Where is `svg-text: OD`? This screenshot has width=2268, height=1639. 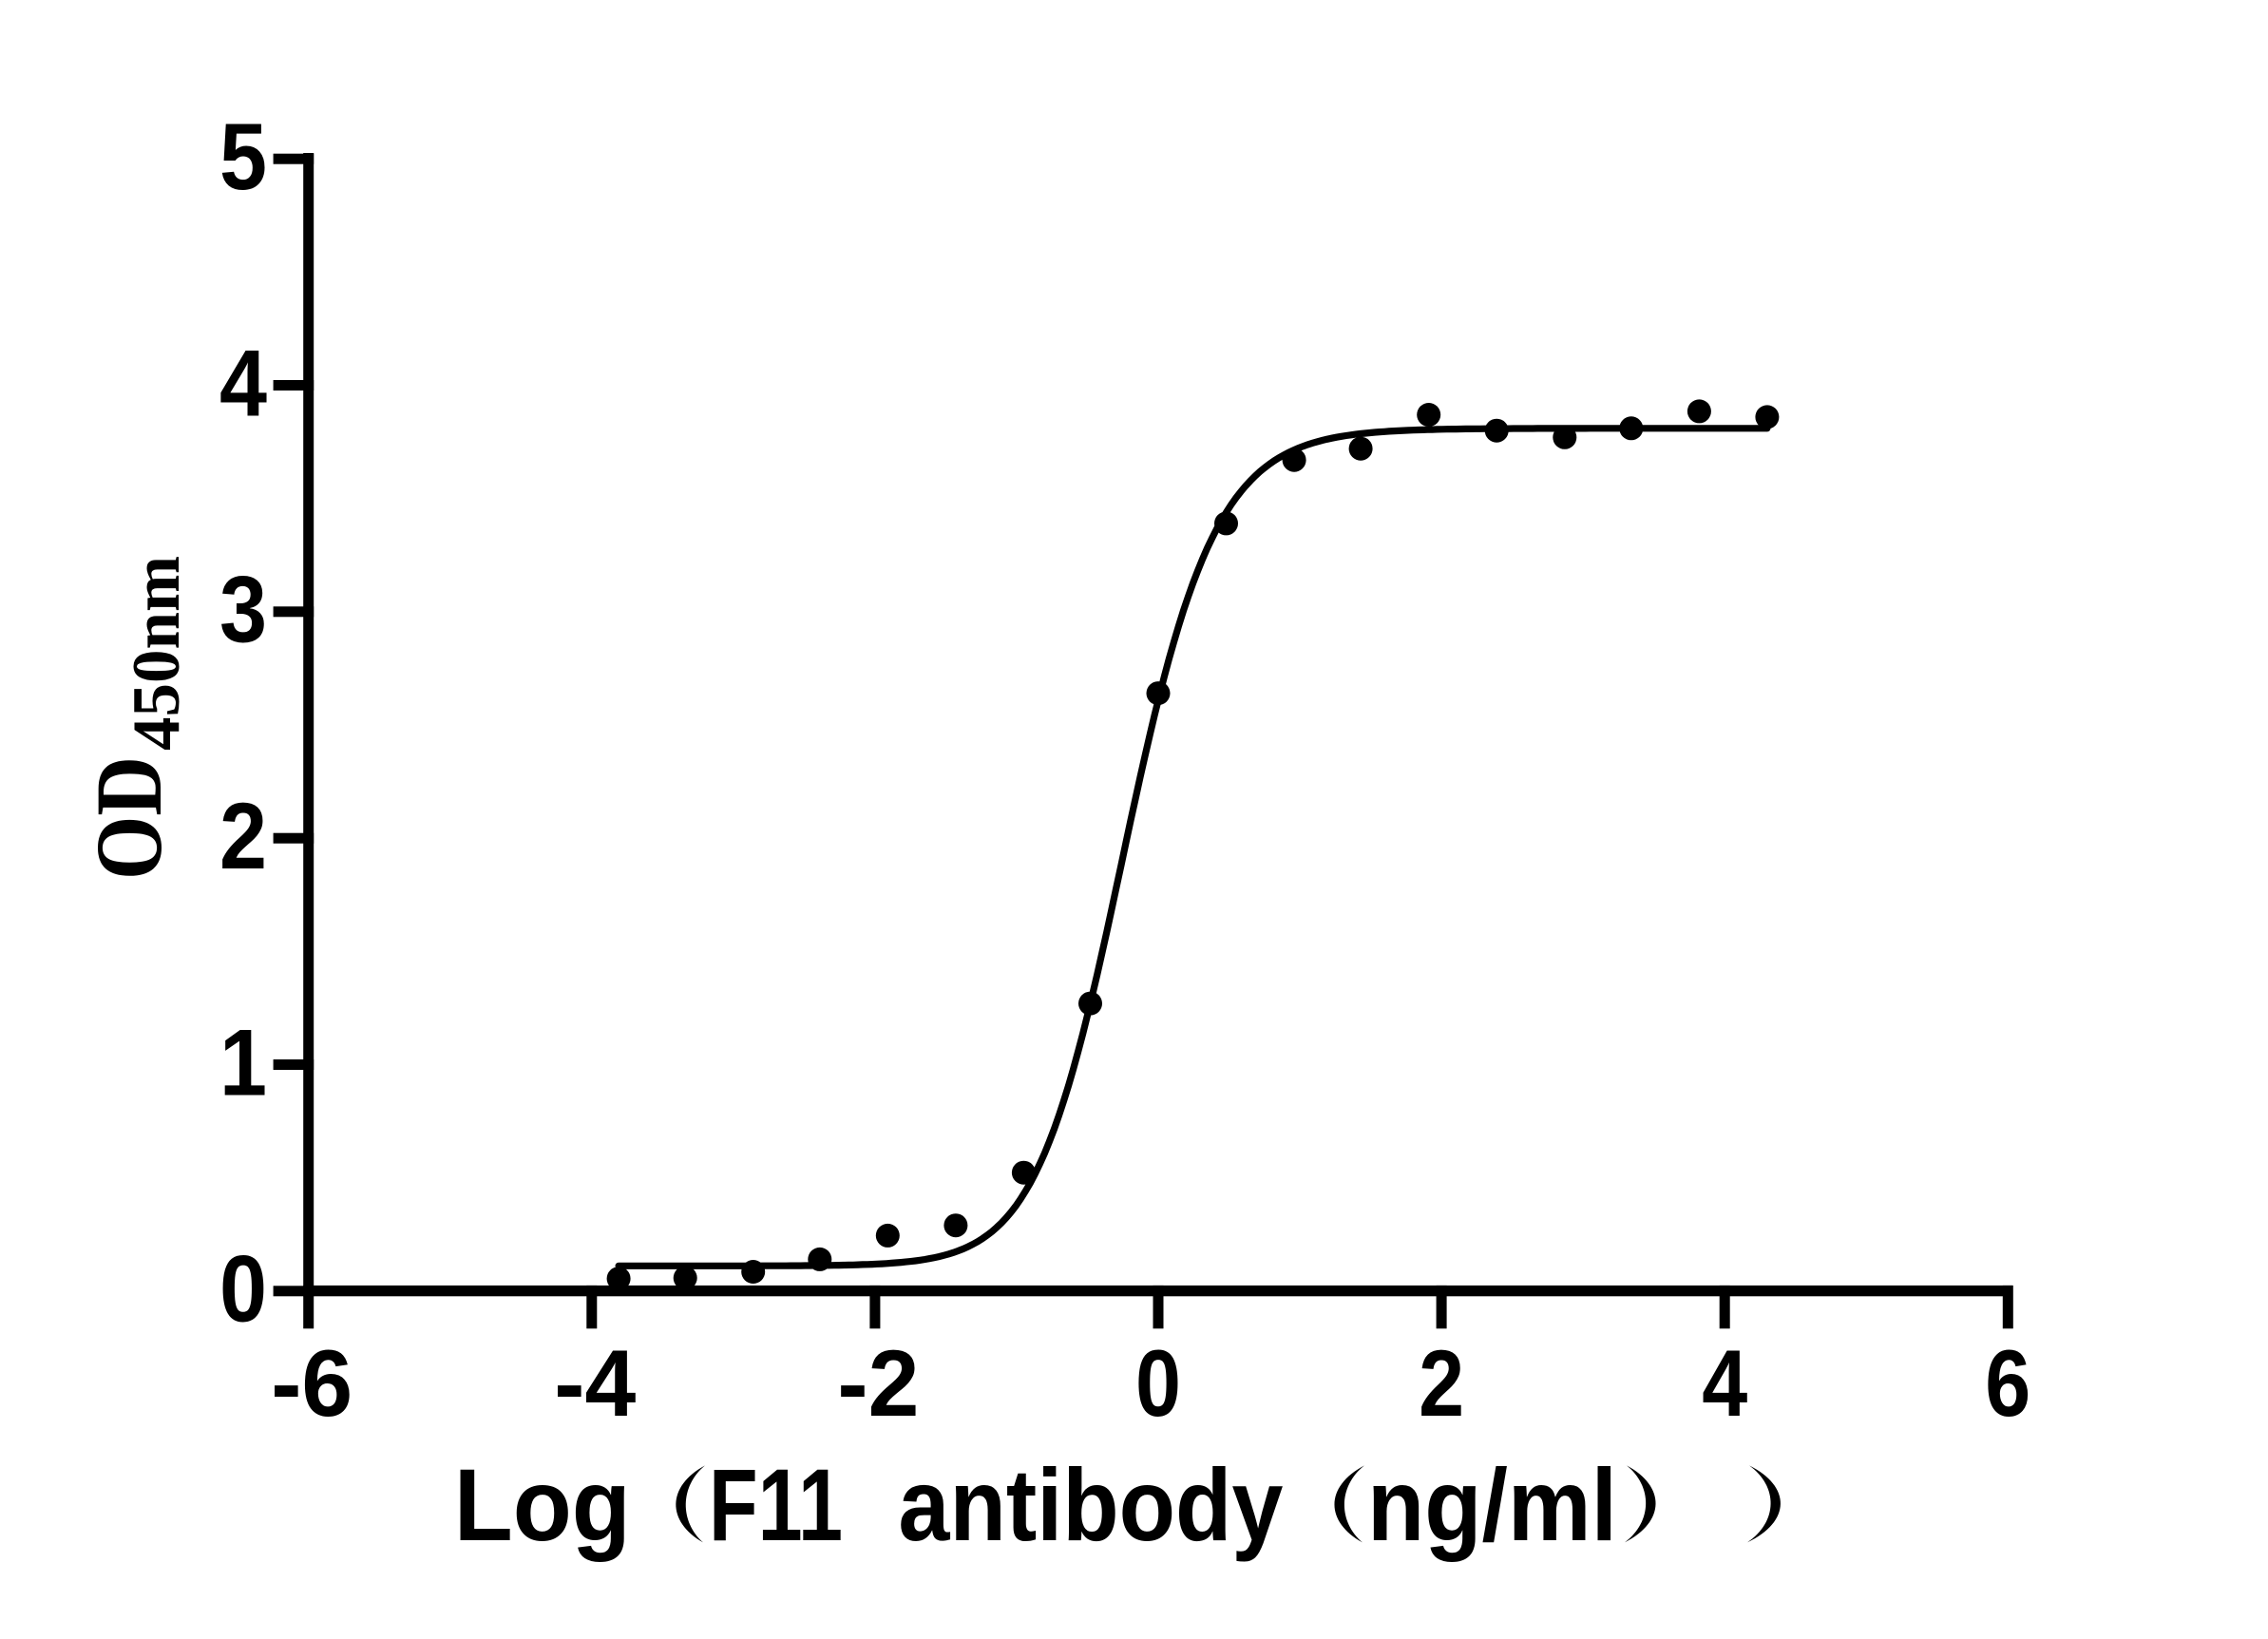 svg-text: OD is located at coordinates (128, 818).